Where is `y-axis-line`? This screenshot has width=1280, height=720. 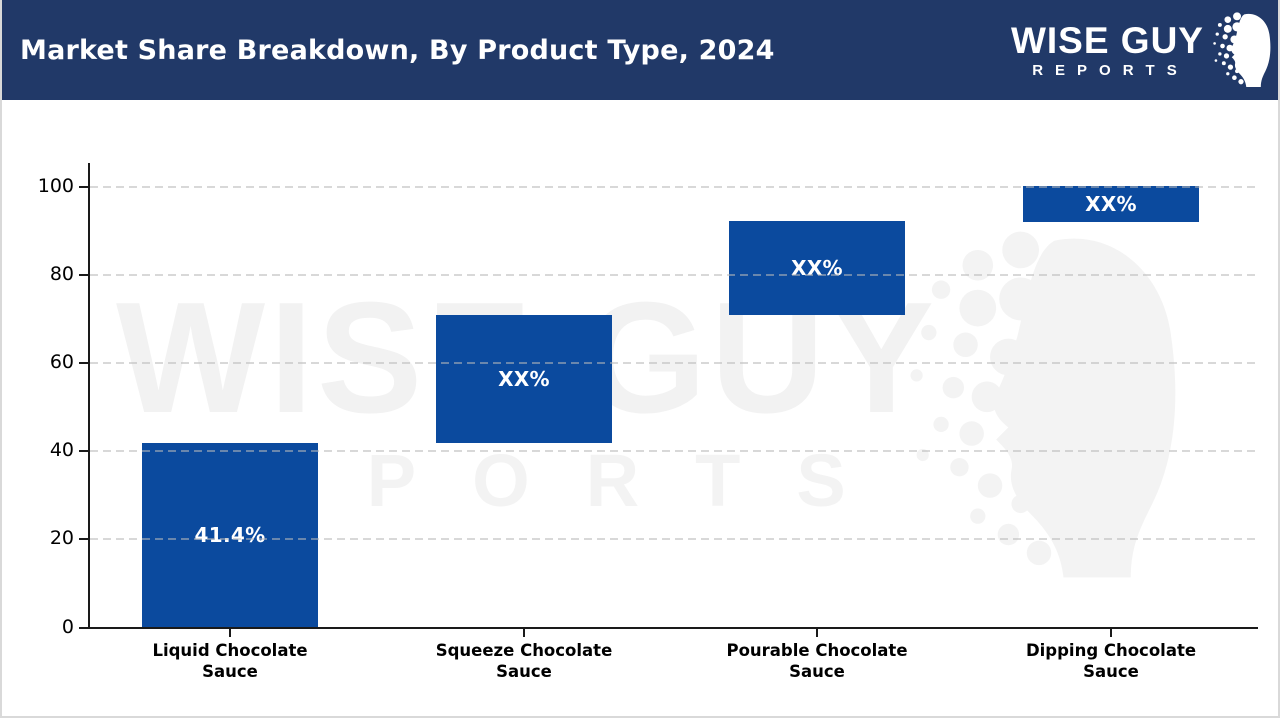
y-axis-line is located at coordinates (89, 396).